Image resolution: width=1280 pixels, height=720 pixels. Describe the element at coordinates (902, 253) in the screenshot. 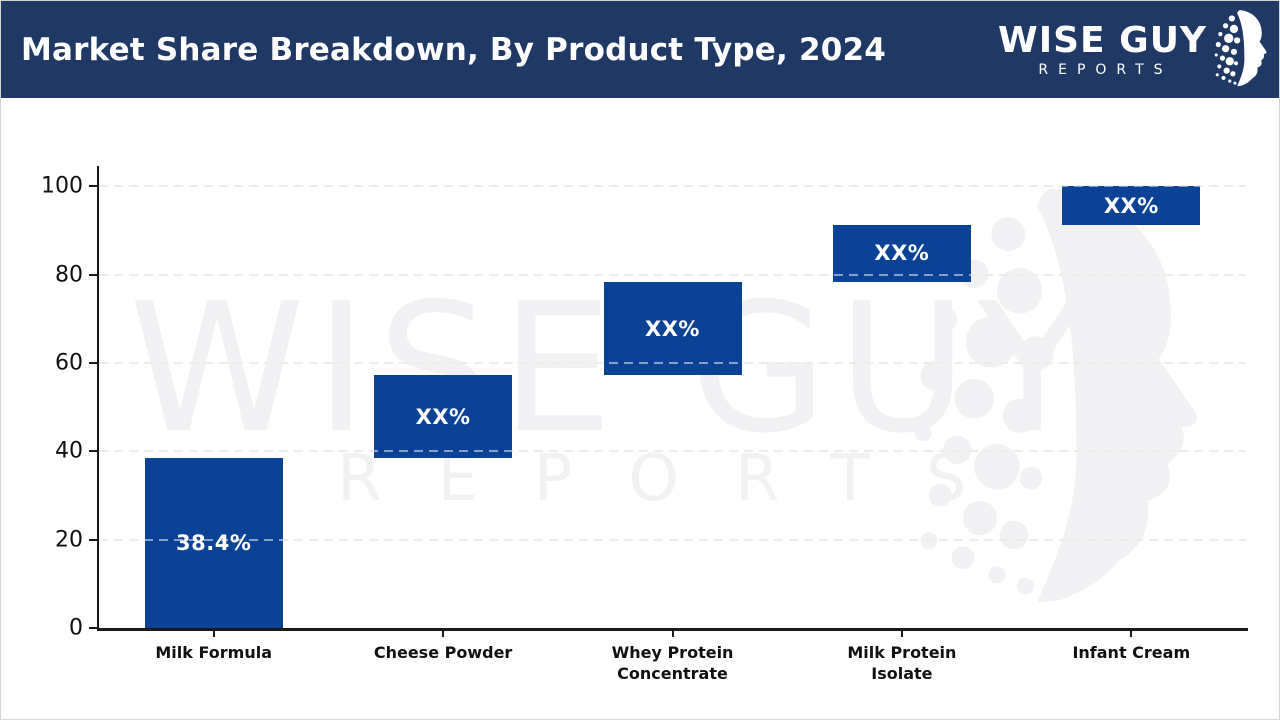

I see `bar-value-label-milk-protein-isolate: XX%` at that location.